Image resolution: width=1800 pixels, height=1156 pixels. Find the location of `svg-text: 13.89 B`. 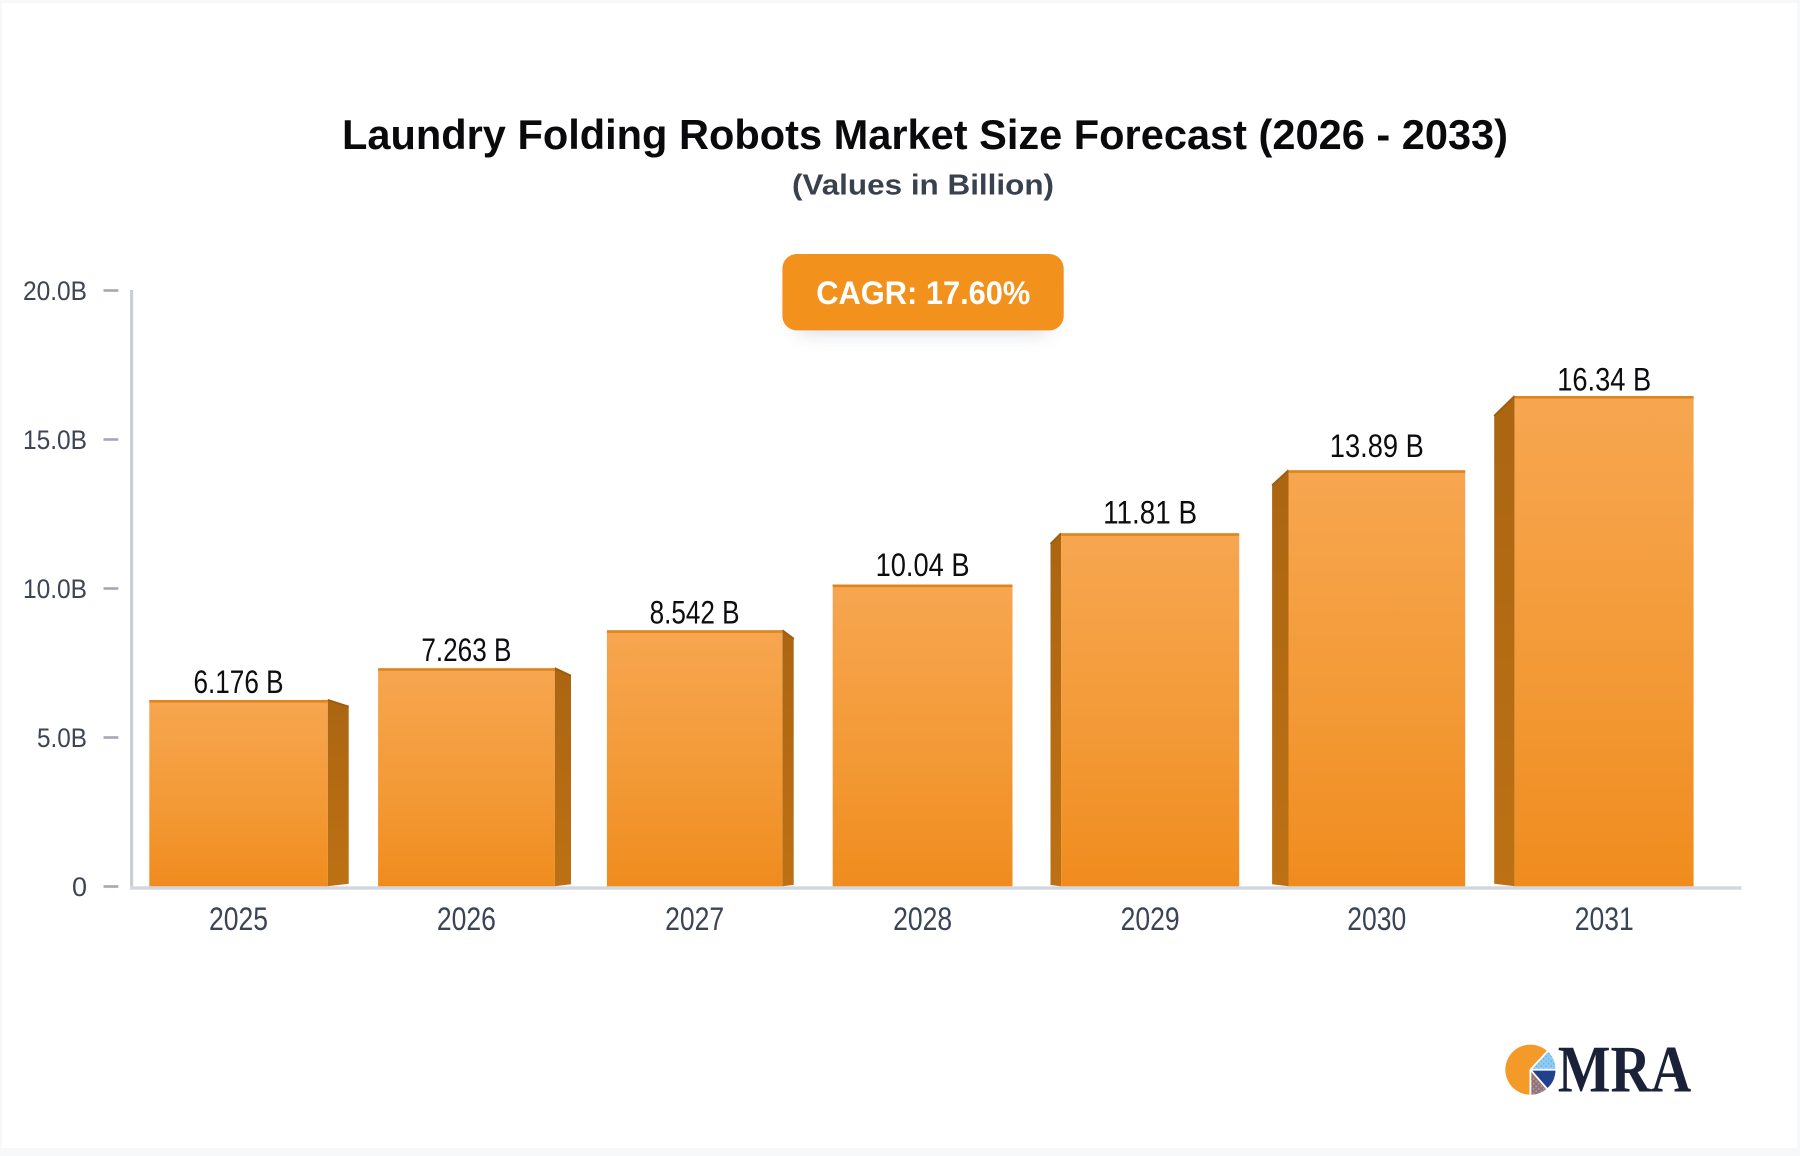

svg-text: 13.89 B is located at coordinates (1377, 446).